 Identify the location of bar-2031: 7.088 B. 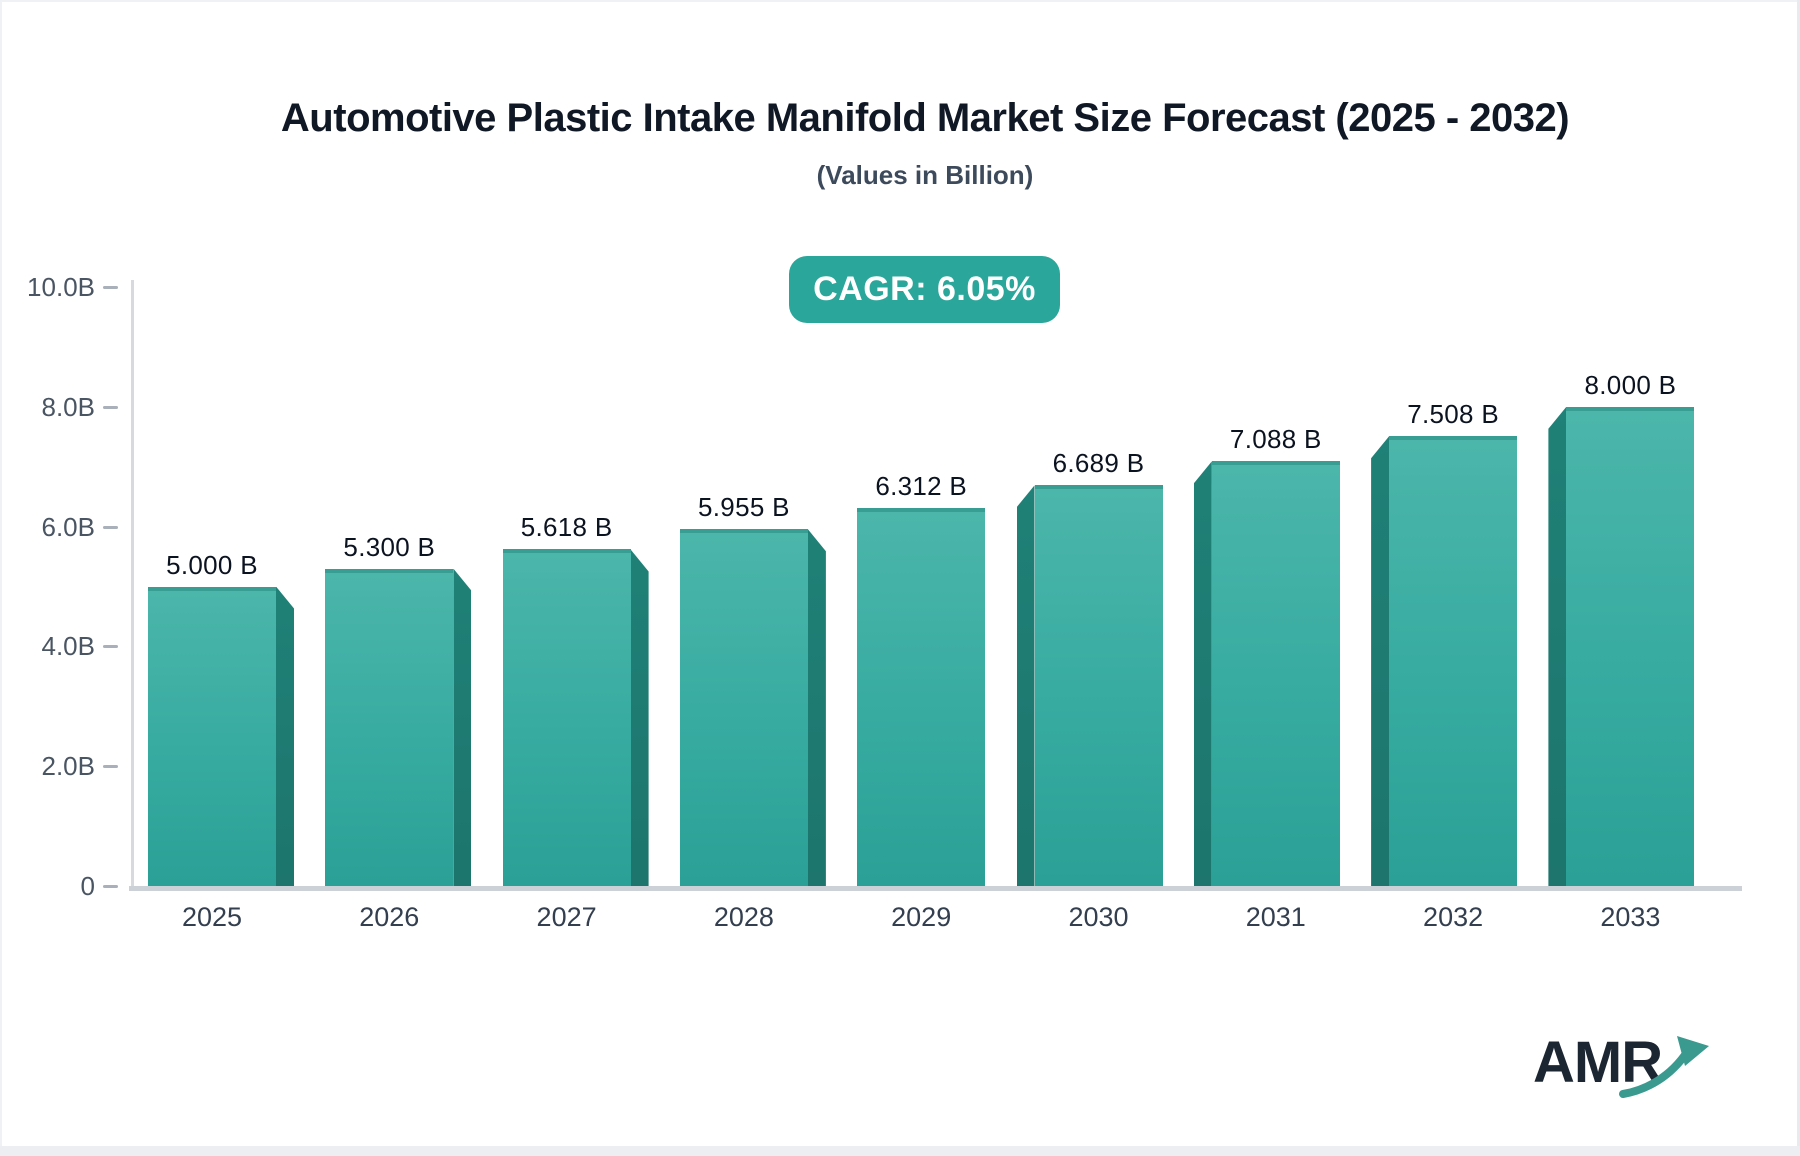
(1266, 655).